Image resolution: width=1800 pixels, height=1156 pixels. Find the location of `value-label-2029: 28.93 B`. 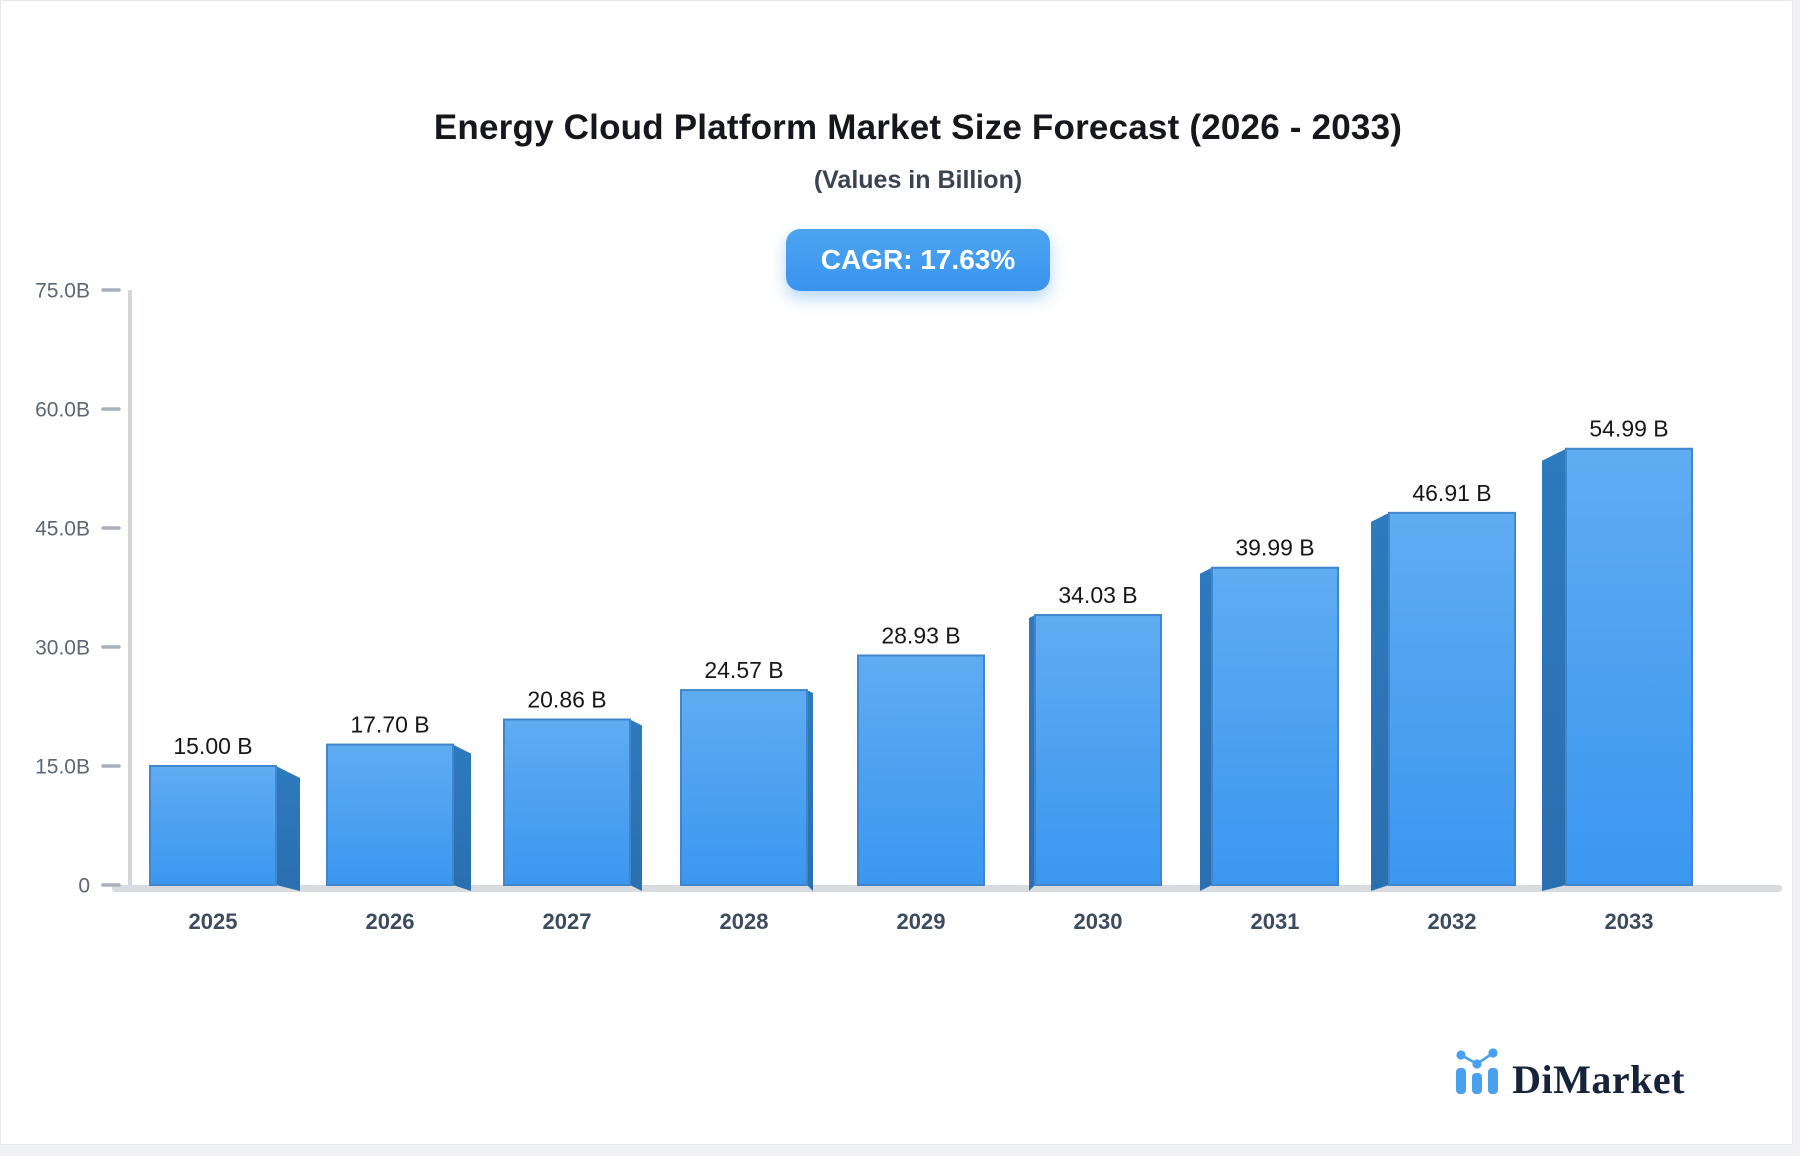

value-label-2029: 28.93 B is located at coordinates (920, 635).